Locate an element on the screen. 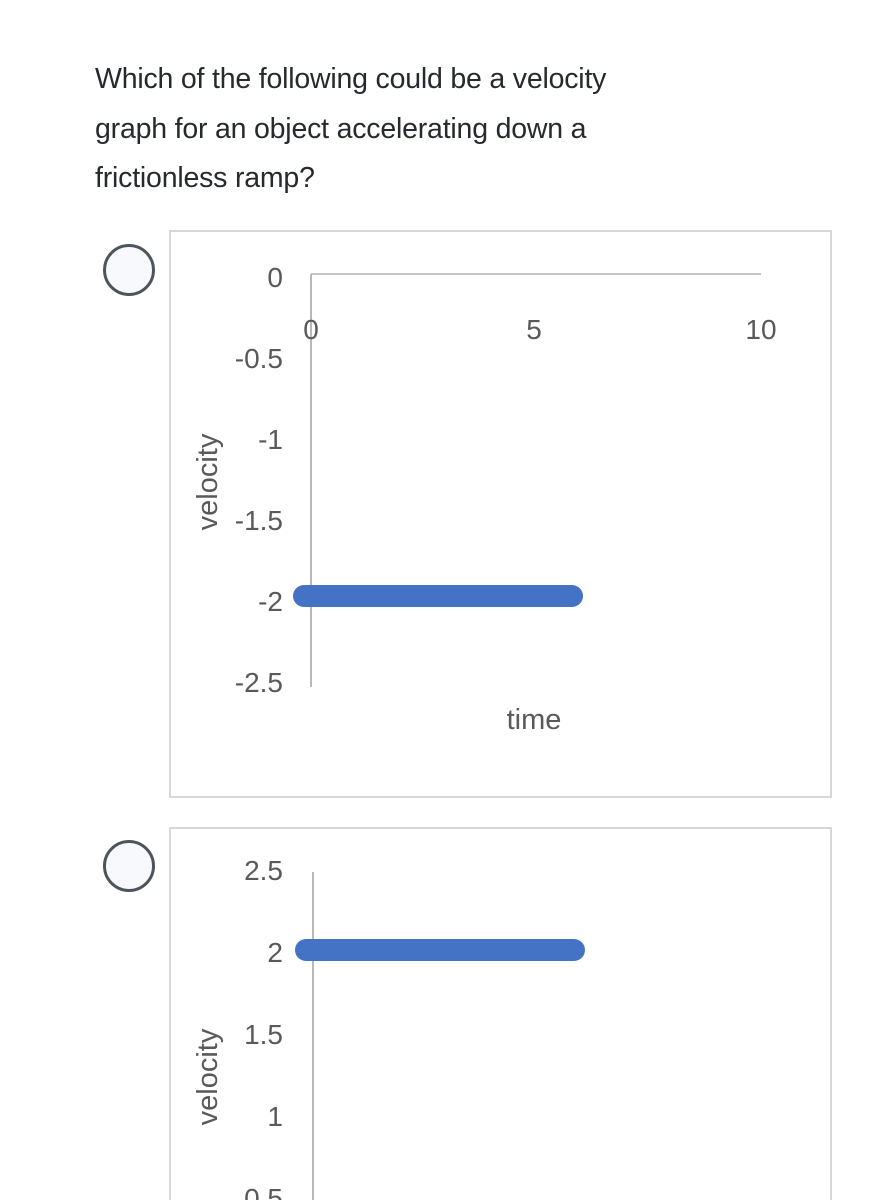  chart-a-ytick: -1 is located at coordinates (270, 439).